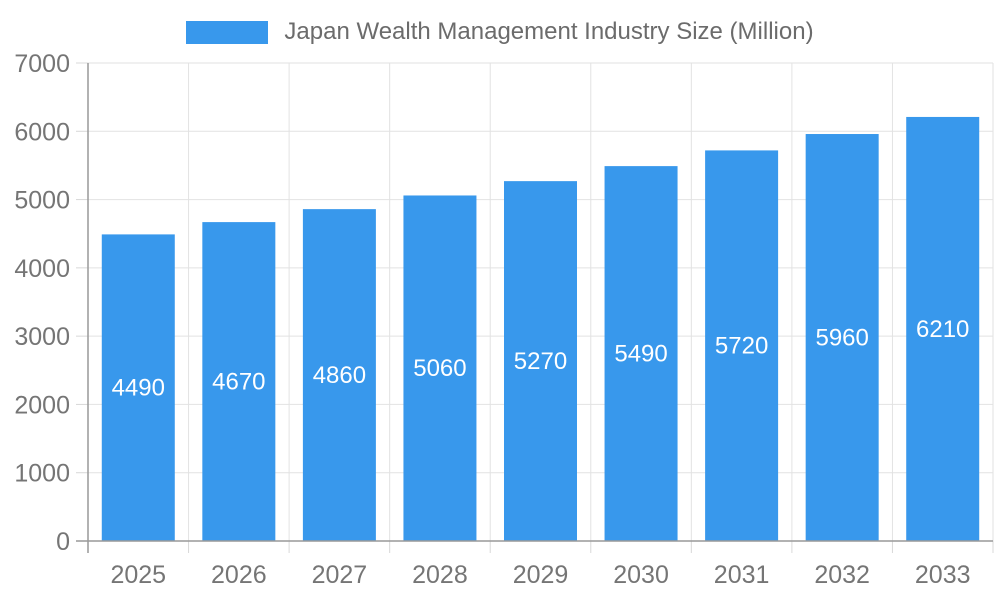 The height and width of the screenshot is (600, 1000). Describe the element at coordinates (42, 132) in the screenshot. I see `y-tick-label: 6000` at that location.